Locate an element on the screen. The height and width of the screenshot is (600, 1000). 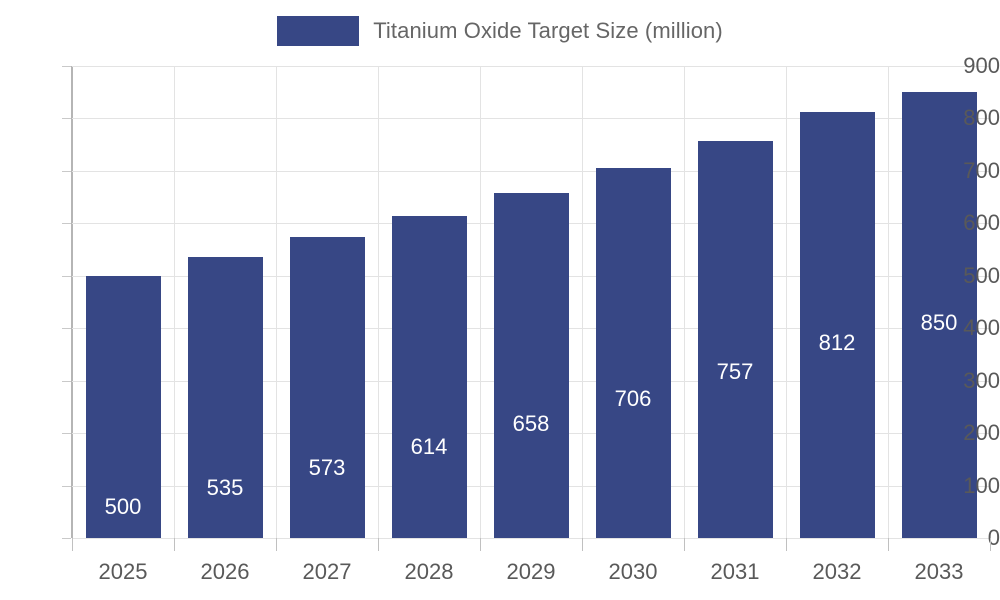
x-tick-label-2028: 2028 is located at coordinates (429, 571).